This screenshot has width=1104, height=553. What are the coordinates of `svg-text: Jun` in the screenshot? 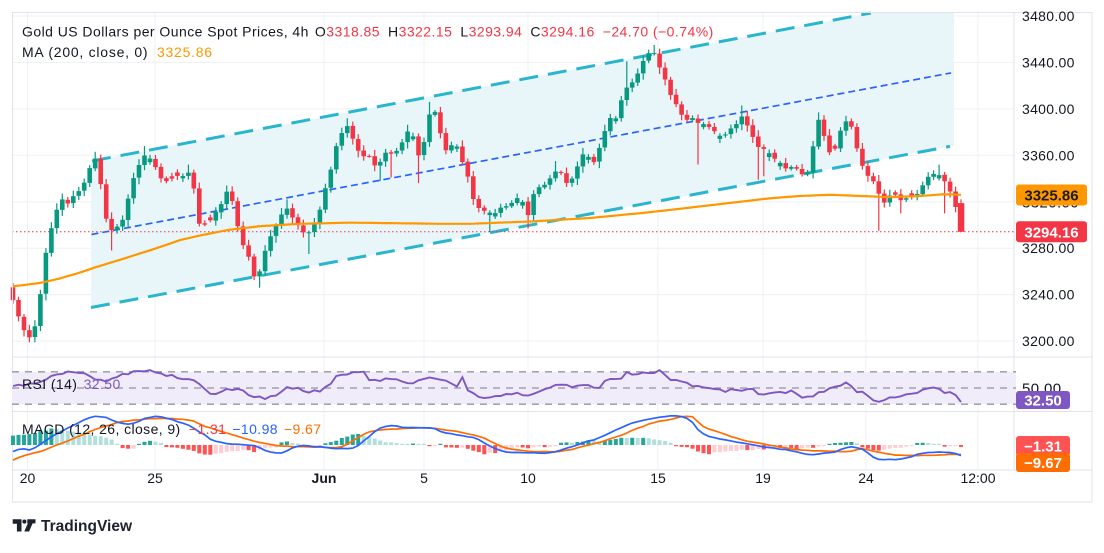 It's located at (324, 478).